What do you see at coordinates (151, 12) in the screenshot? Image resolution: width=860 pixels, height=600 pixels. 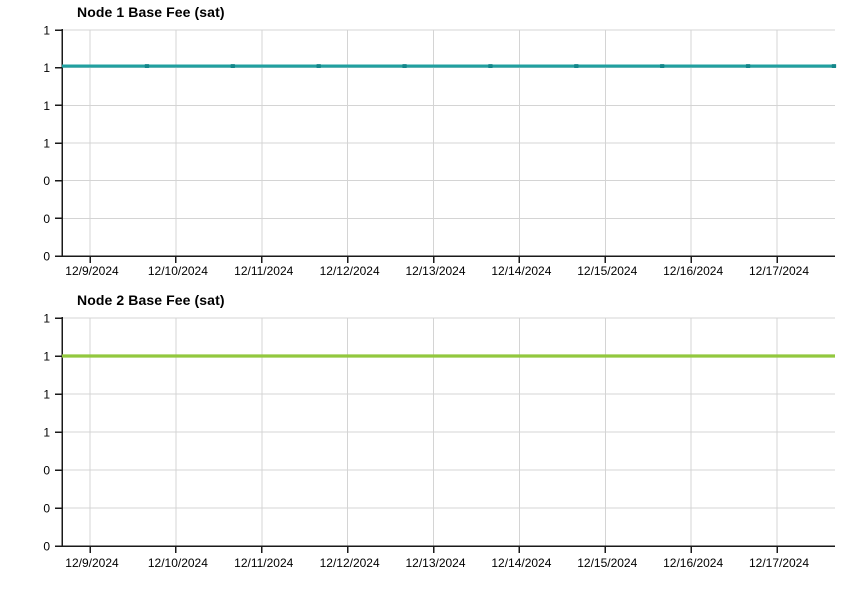 I see `chart1-title: Node 1 Base Fee (sat)` at bounding box center [151, 12].